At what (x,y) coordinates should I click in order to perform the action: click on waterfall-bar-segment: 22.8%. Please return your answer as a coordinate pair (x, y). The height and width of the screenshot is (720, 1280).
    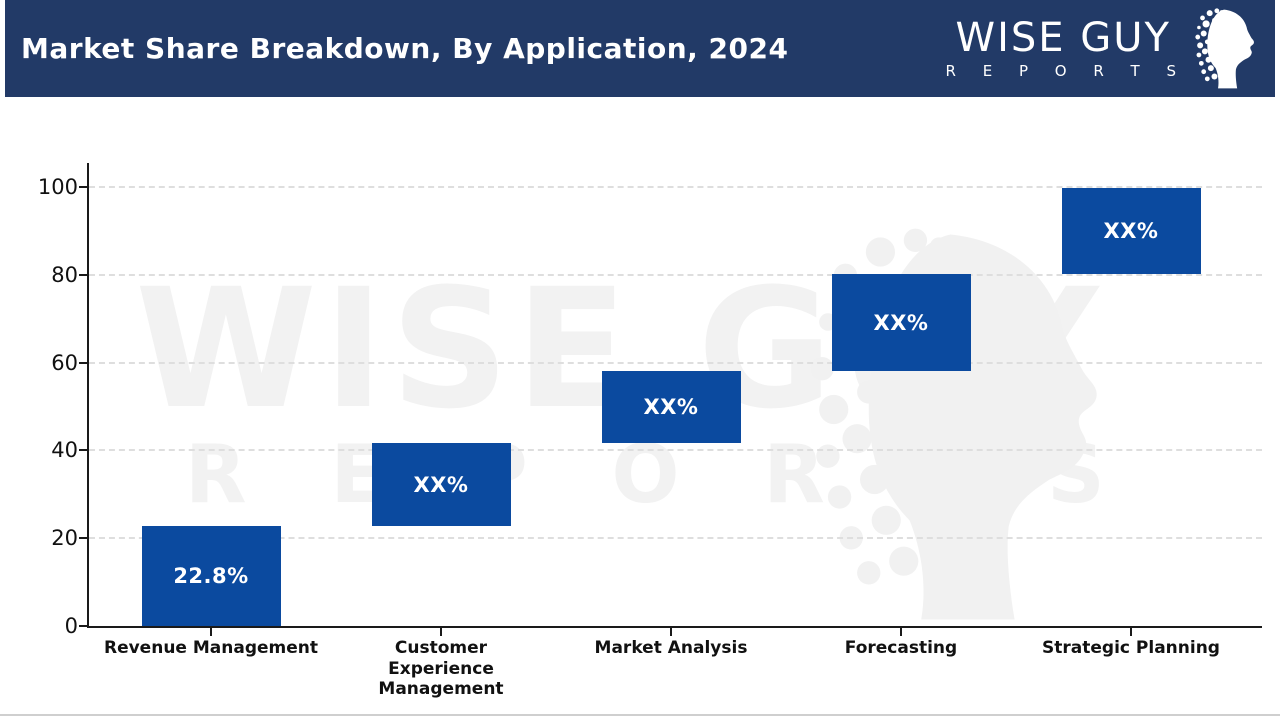
    Looking at the image, I should click on (211, 575).